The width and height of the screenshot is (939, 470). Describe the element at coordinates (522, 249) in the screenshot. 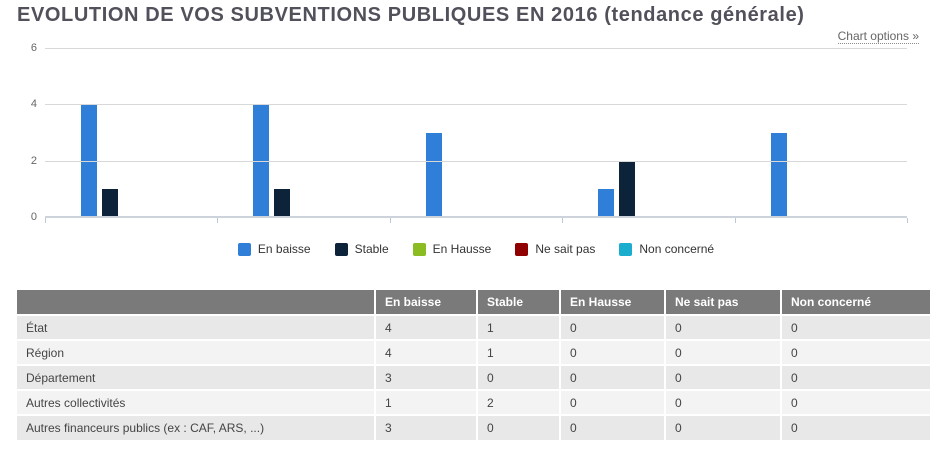

I see `legend-swatch-ne-sait-pas` at that location.